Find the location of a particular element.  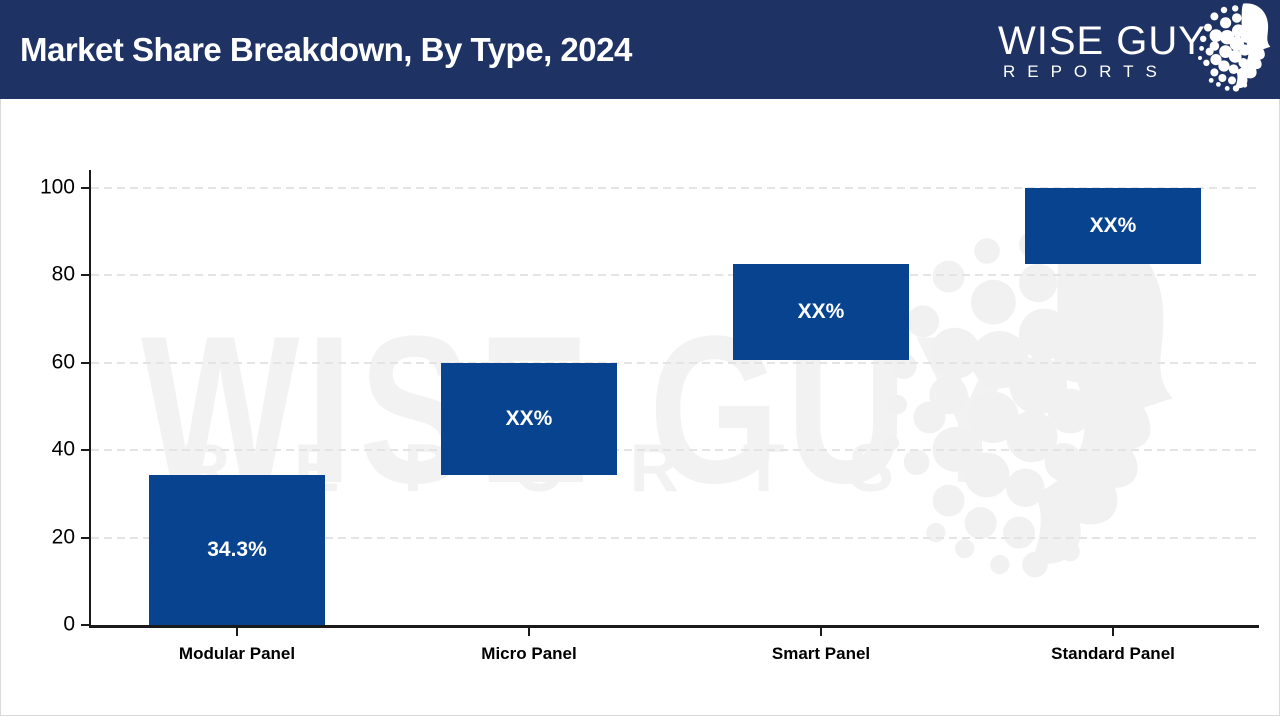

logo: WISE GUY REPORTS is located at coordinates (1139, 50).